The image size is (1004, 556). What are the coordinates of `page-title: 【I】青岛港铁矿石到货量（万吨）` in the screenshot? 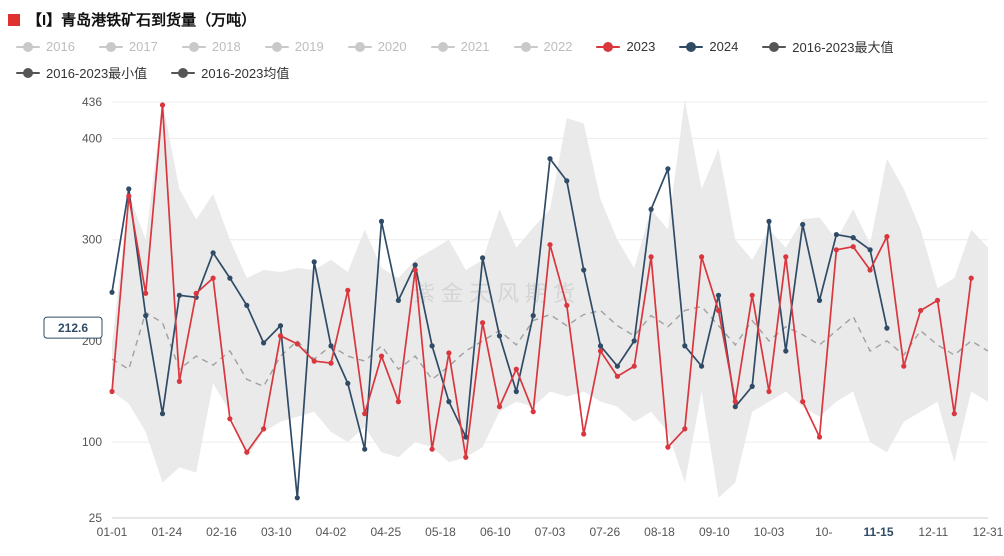 It's located at (142, 20).